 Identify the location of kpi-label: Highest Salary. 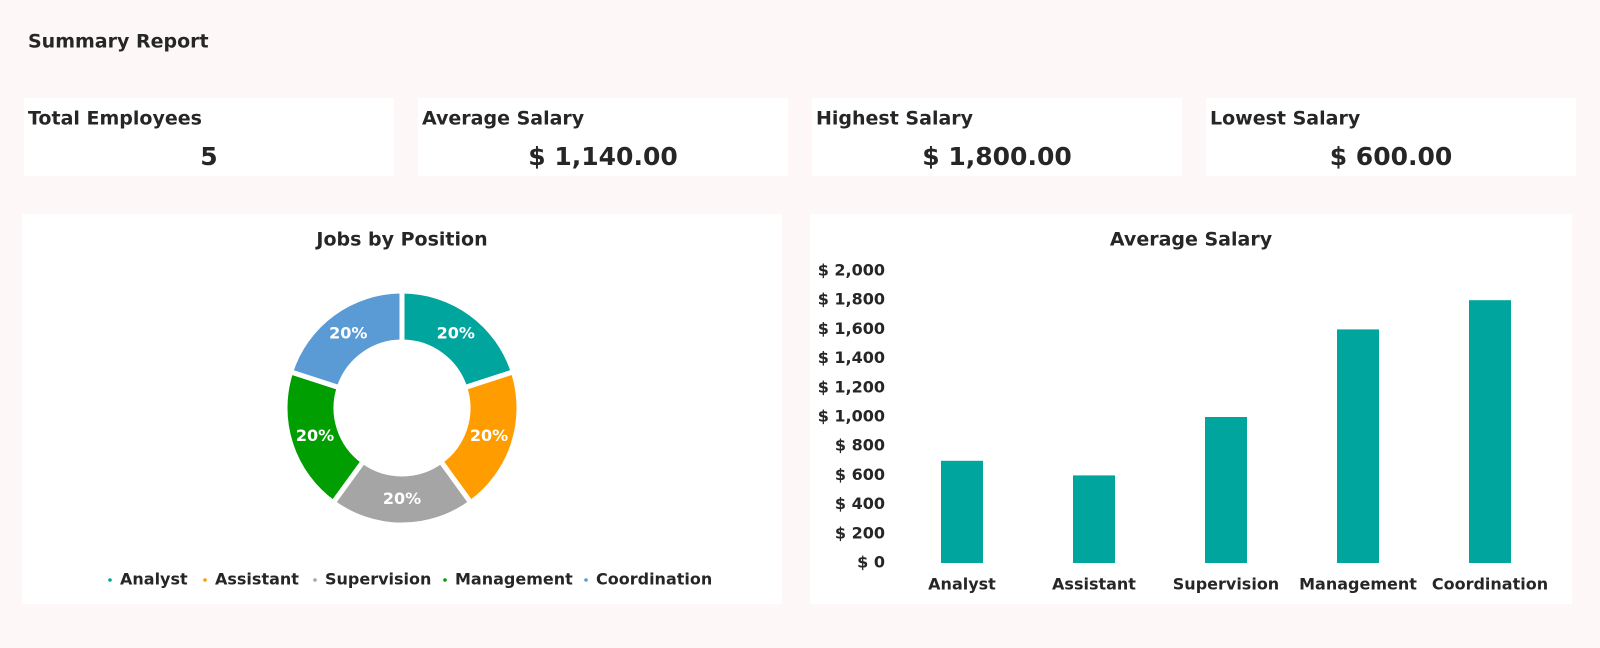
(895, 119).